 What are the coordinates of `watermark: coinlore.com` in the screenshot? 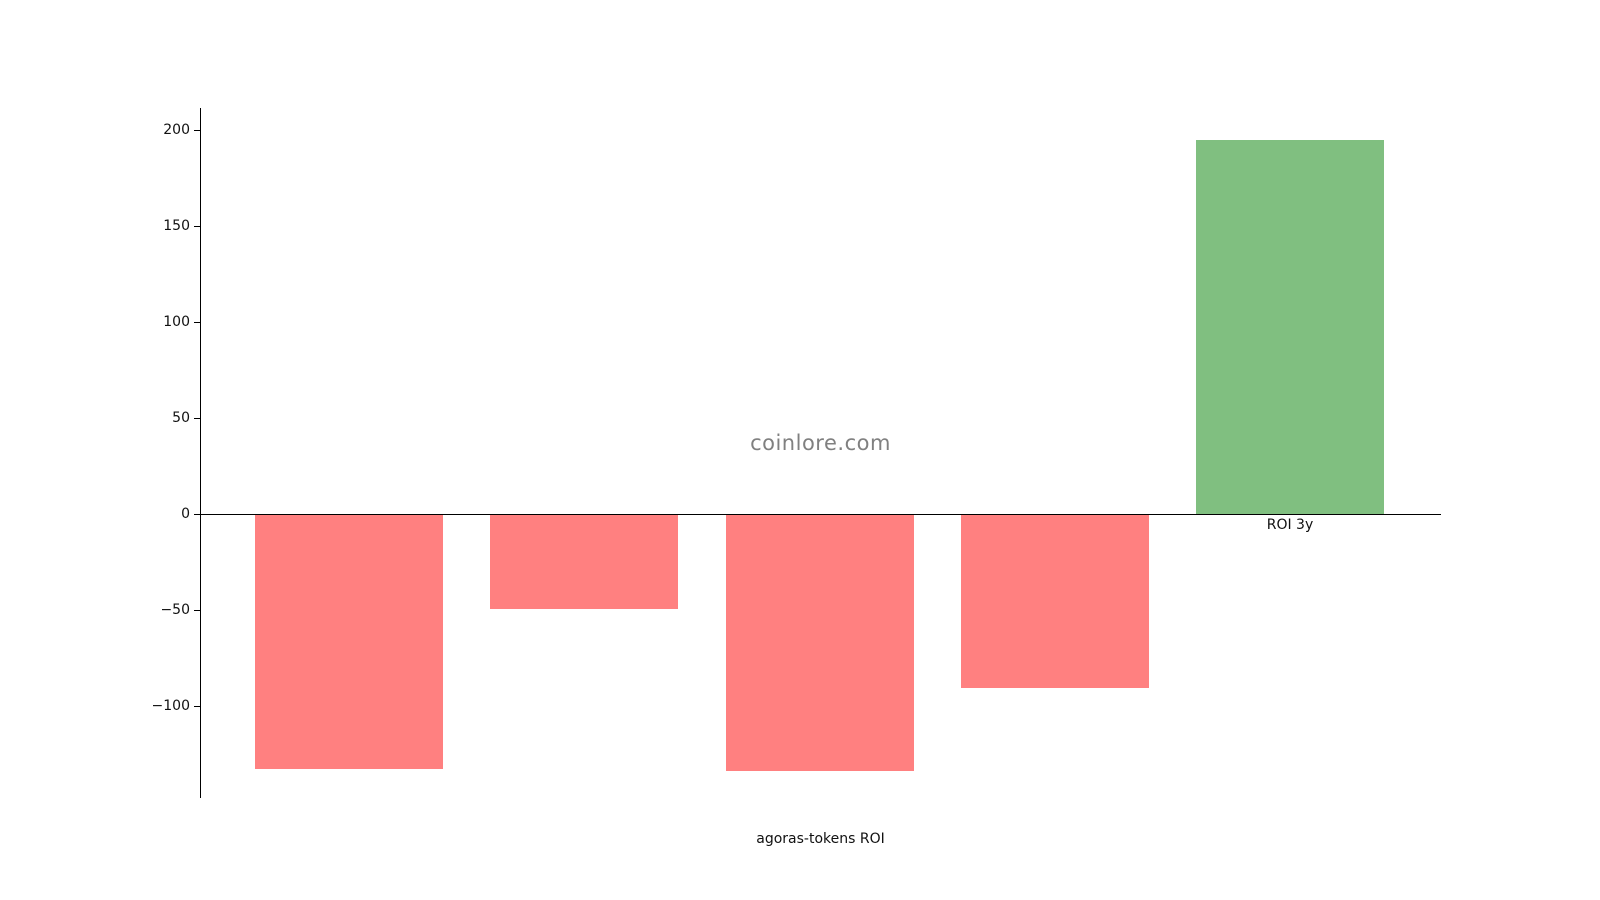 It's located at (820, 443).